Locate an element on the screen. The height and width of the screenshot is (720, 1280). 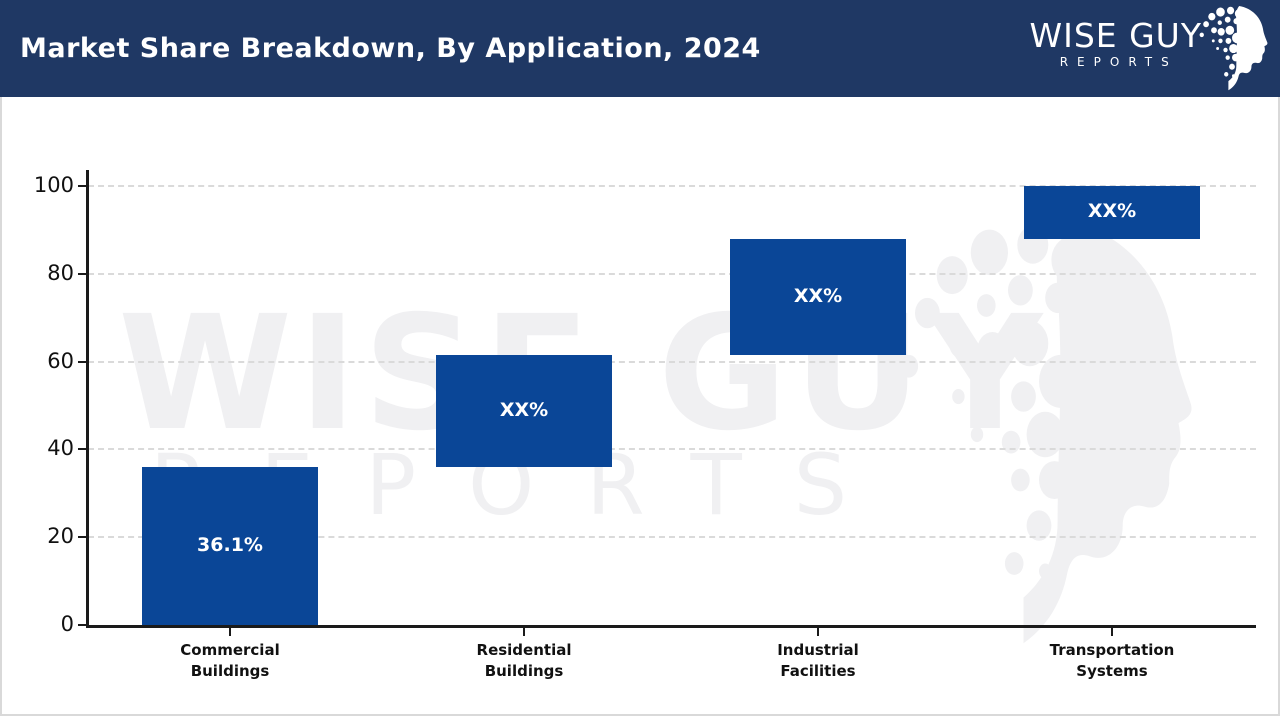
y-tick-label: 80 is located at coordinates (60, 272).